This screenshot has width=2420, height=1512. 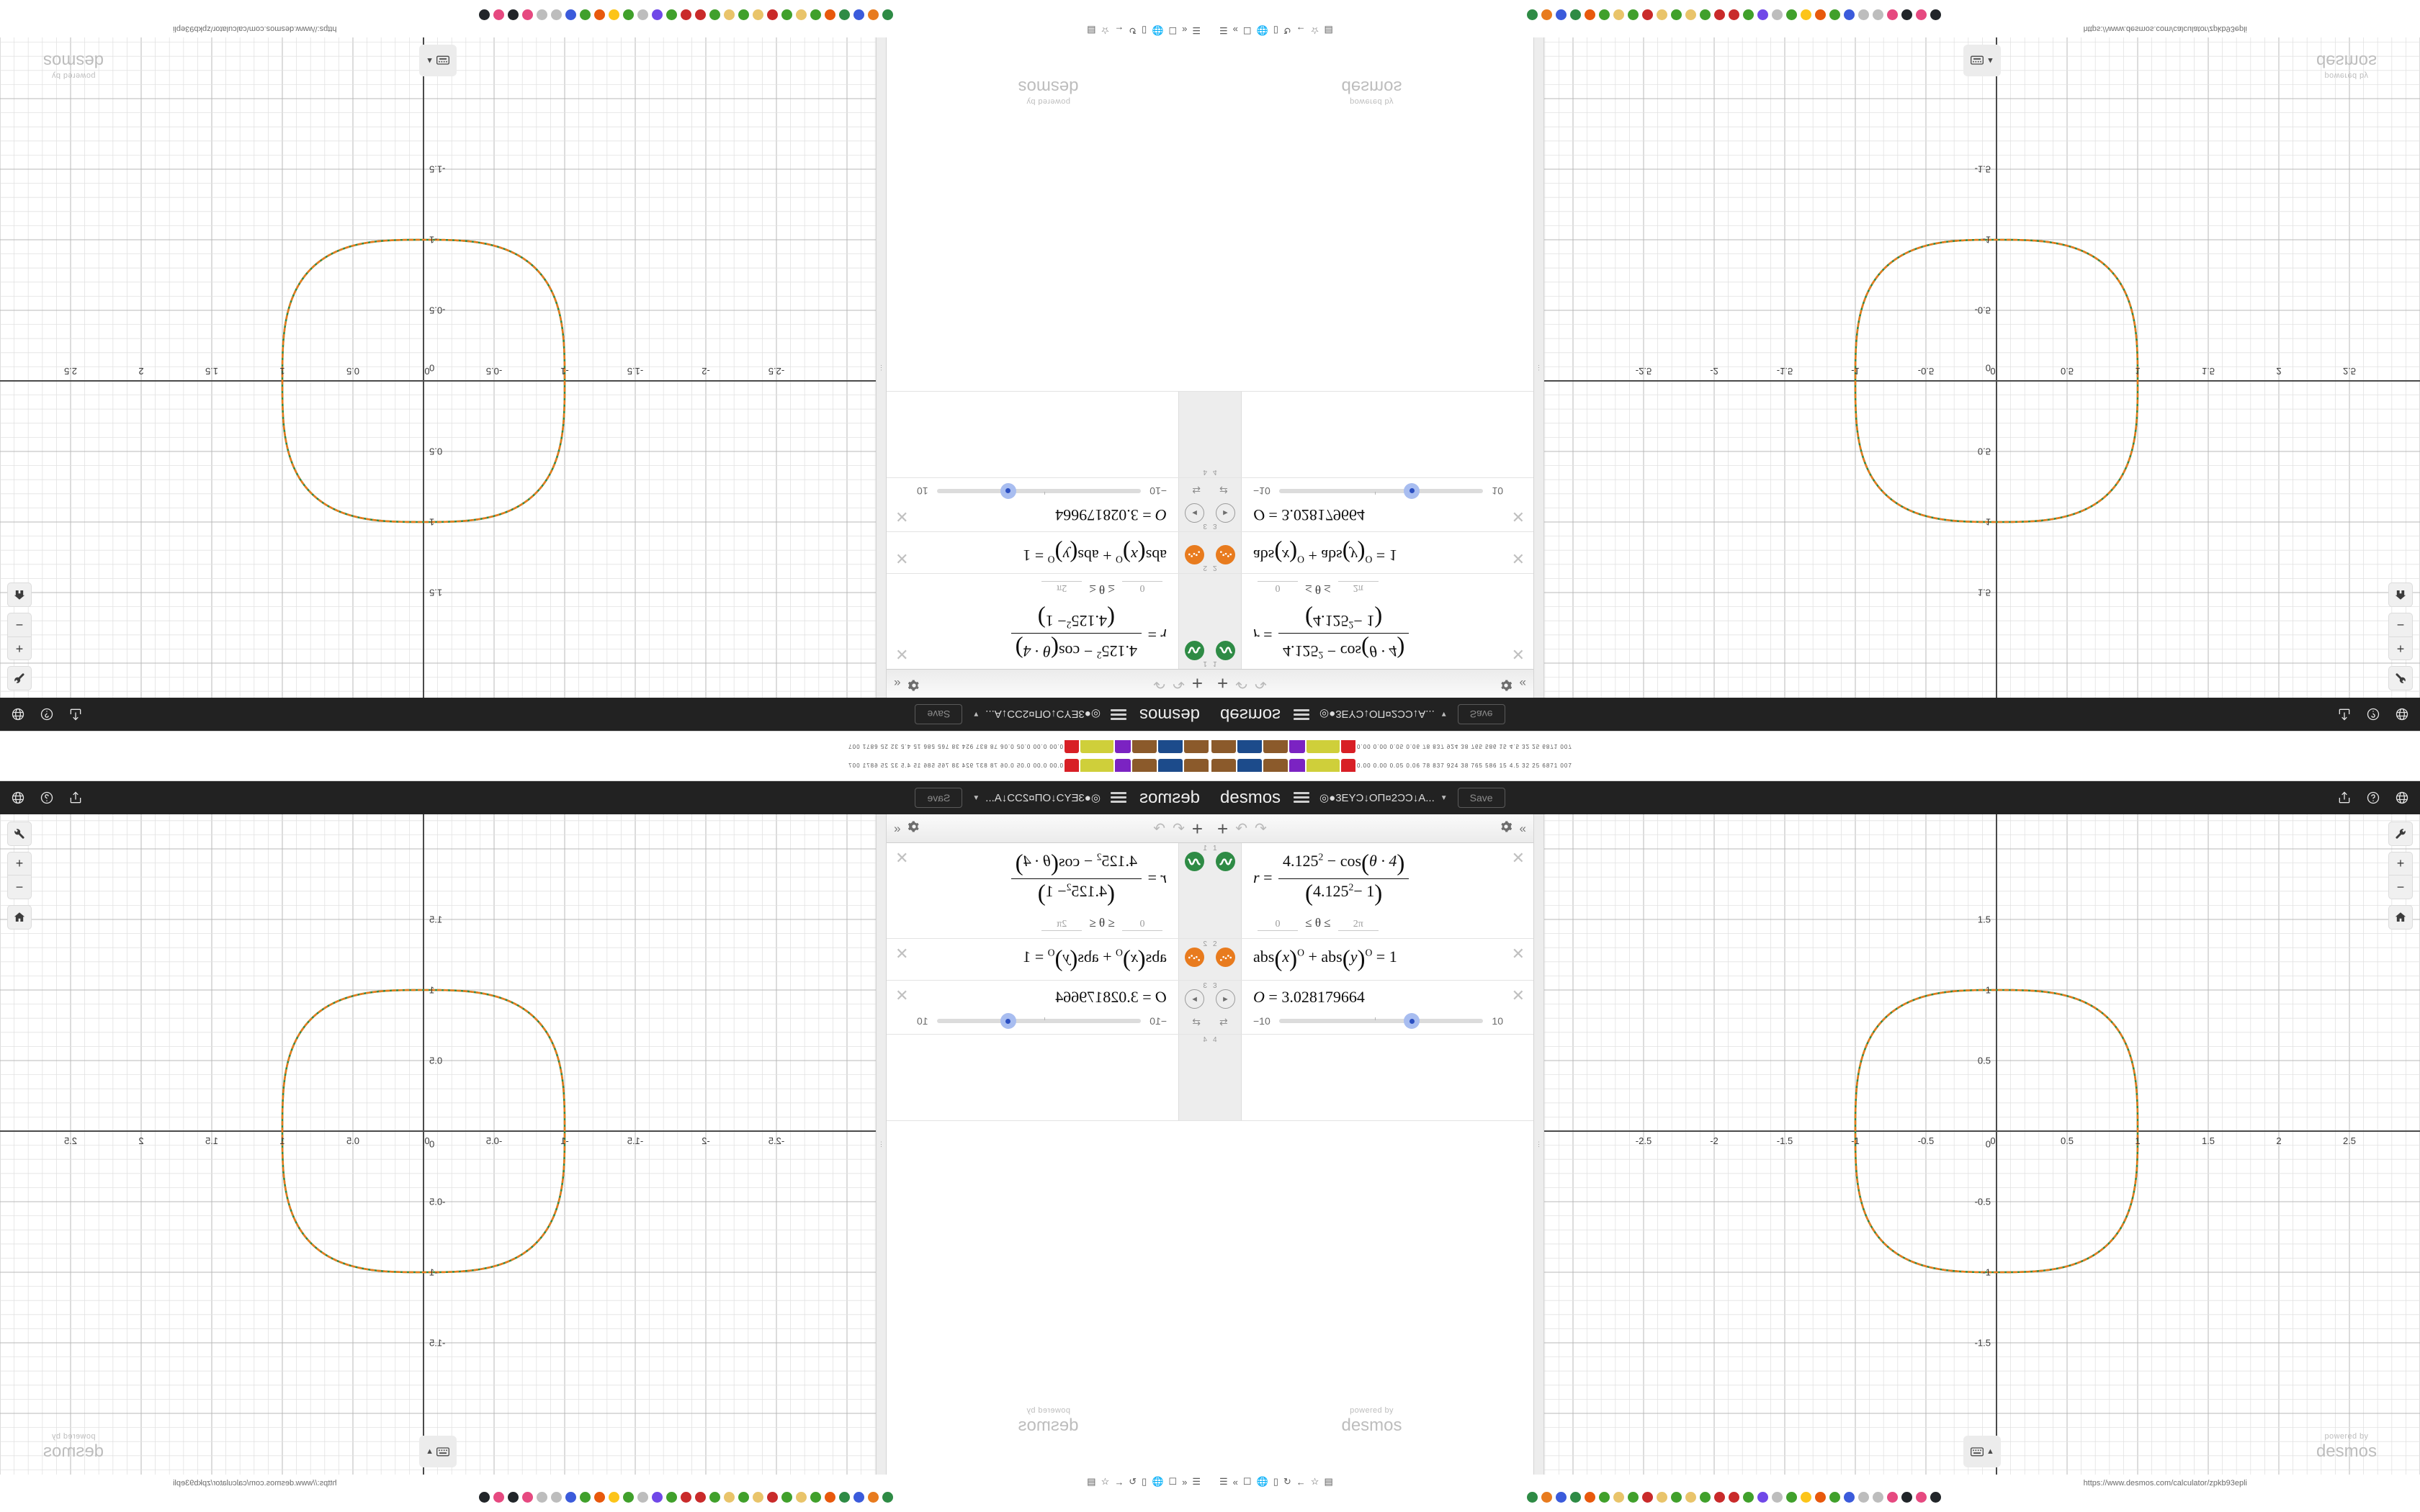 I want to click on menu-icon: ☰, so click(x=1196, y=1481).